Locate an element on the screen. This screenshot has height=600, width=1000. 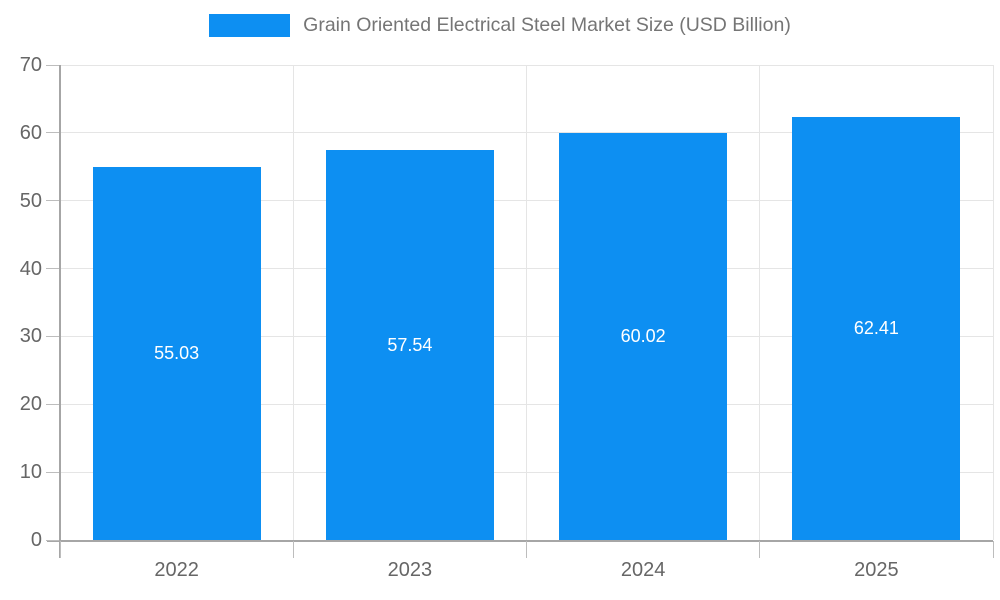
x-axis-line is located at coordinates (520, 541).